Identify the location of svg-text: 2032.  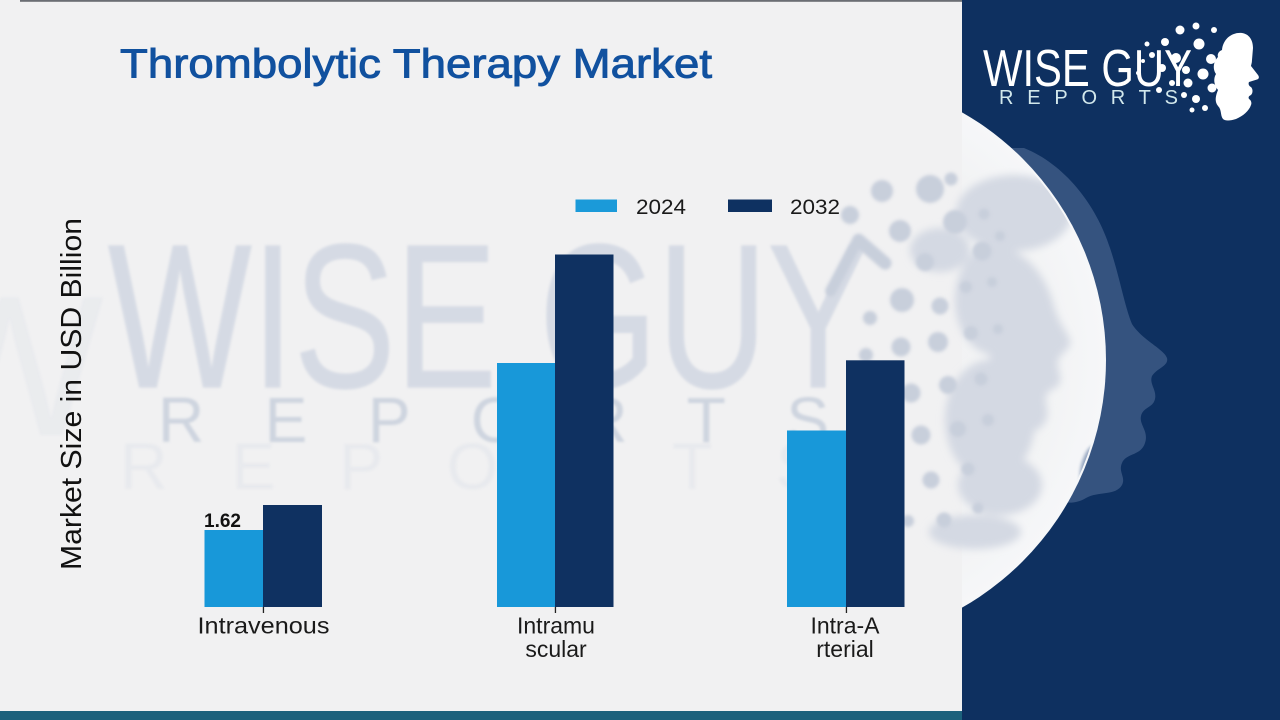
(815, 207).